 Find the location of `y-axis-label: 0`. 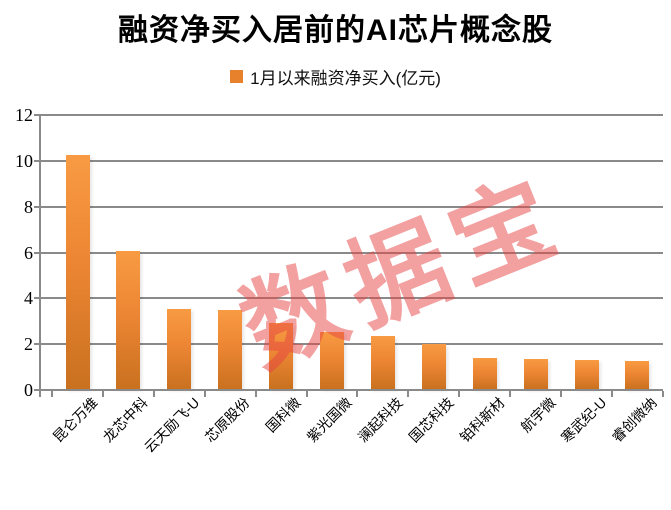

y-axis-label: 0 is located at coordinates (28, 390).